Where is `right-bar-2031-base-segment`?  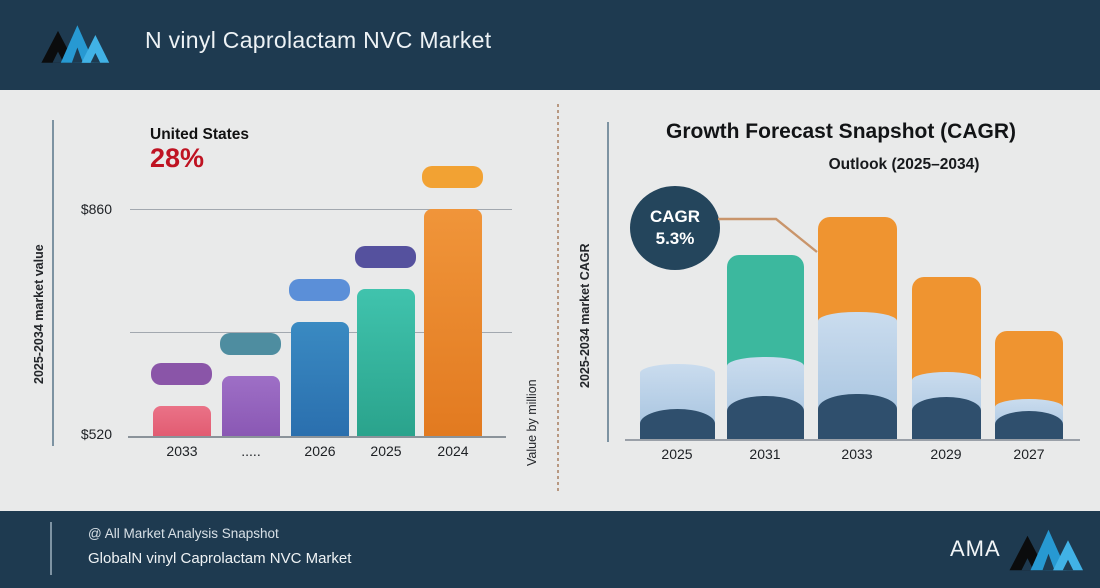 right-bar-2031-base-segment is located at coordinates (765, 417).